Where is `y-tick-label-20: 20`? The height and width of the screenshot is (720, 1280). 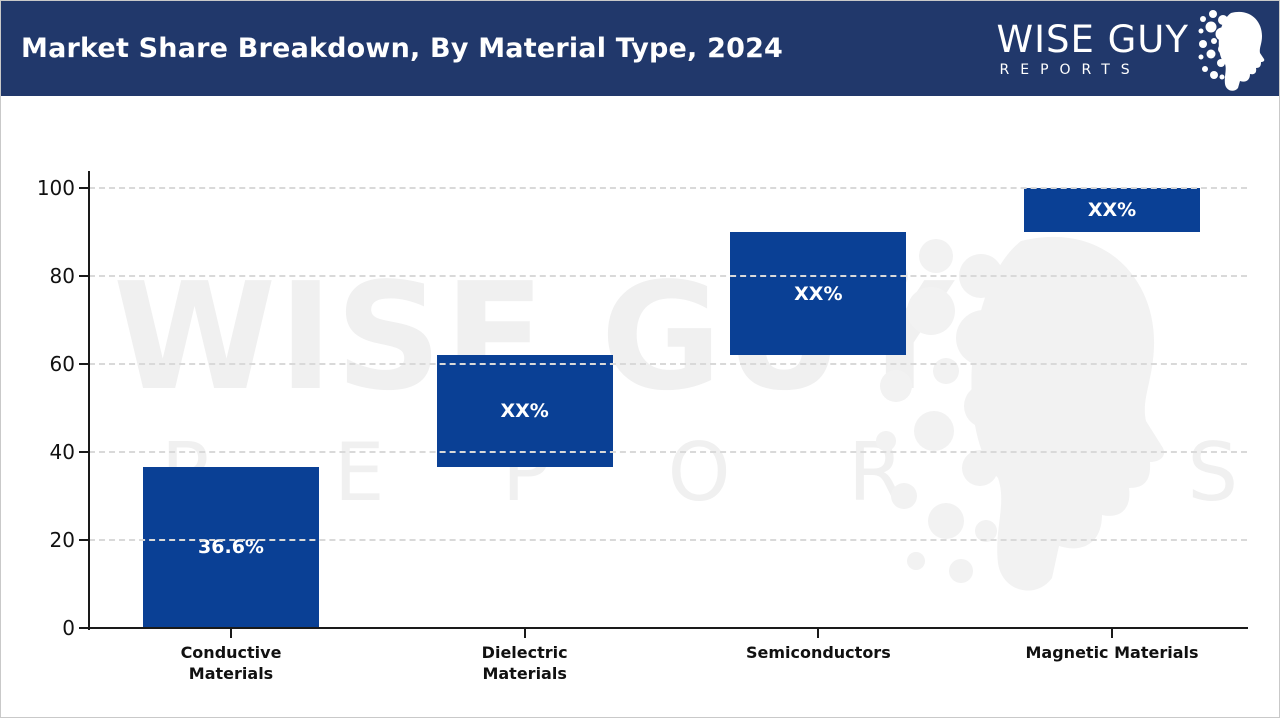
y-tick-label-20: 20 is located at coordinates (62, 540).